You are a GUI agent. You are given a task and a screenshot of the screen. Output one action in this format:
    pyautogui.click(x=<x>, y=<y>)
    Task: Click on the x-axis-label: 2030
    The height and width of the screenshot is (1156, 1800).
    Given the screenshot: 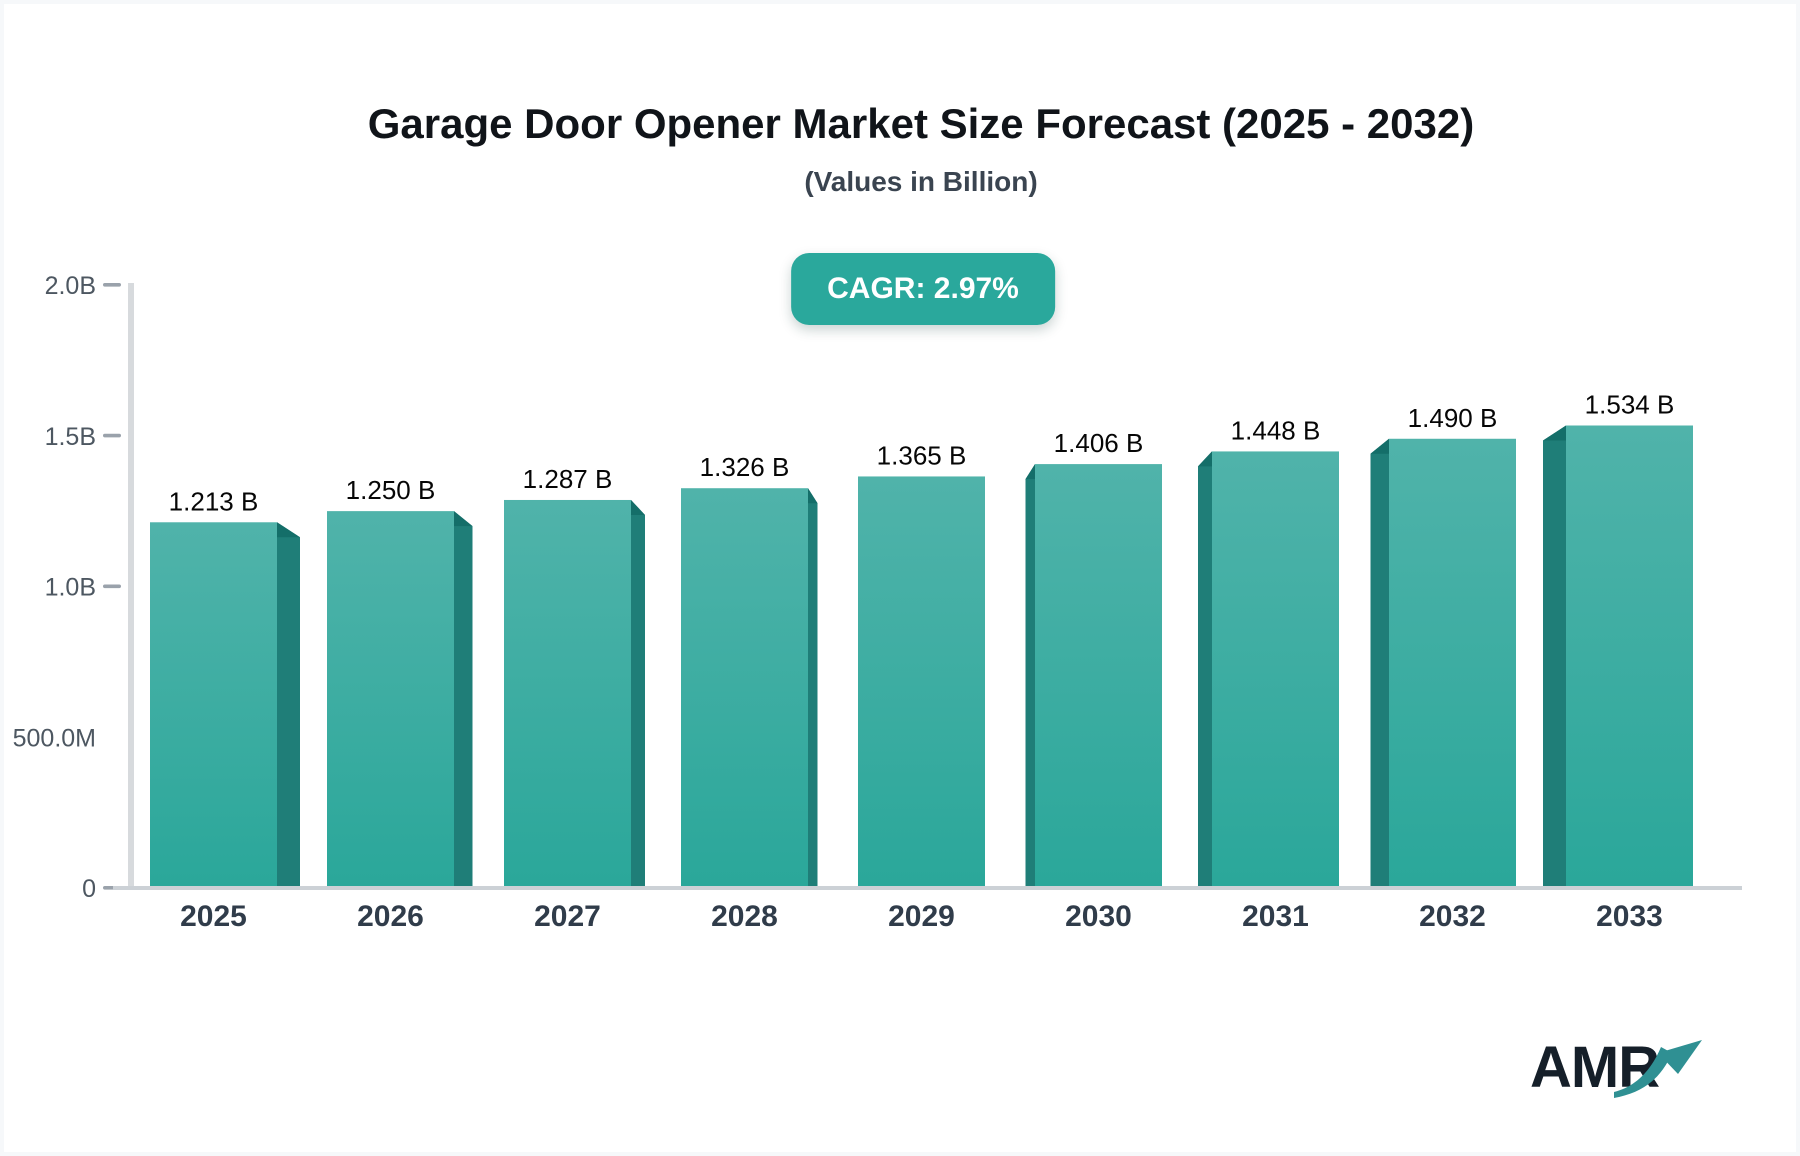 What is the action you would take?
    pyautogui.click(x=1098, y=916)
    